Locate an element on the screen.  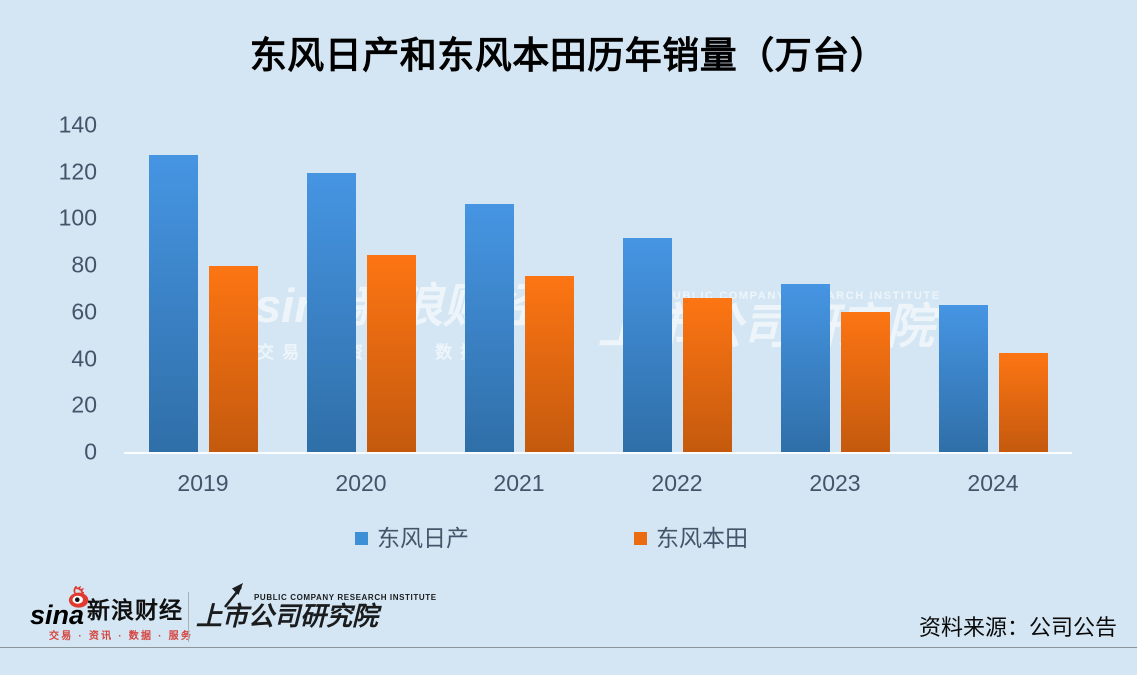
y-tick-label: 60 is located at coordinates (84, 311).